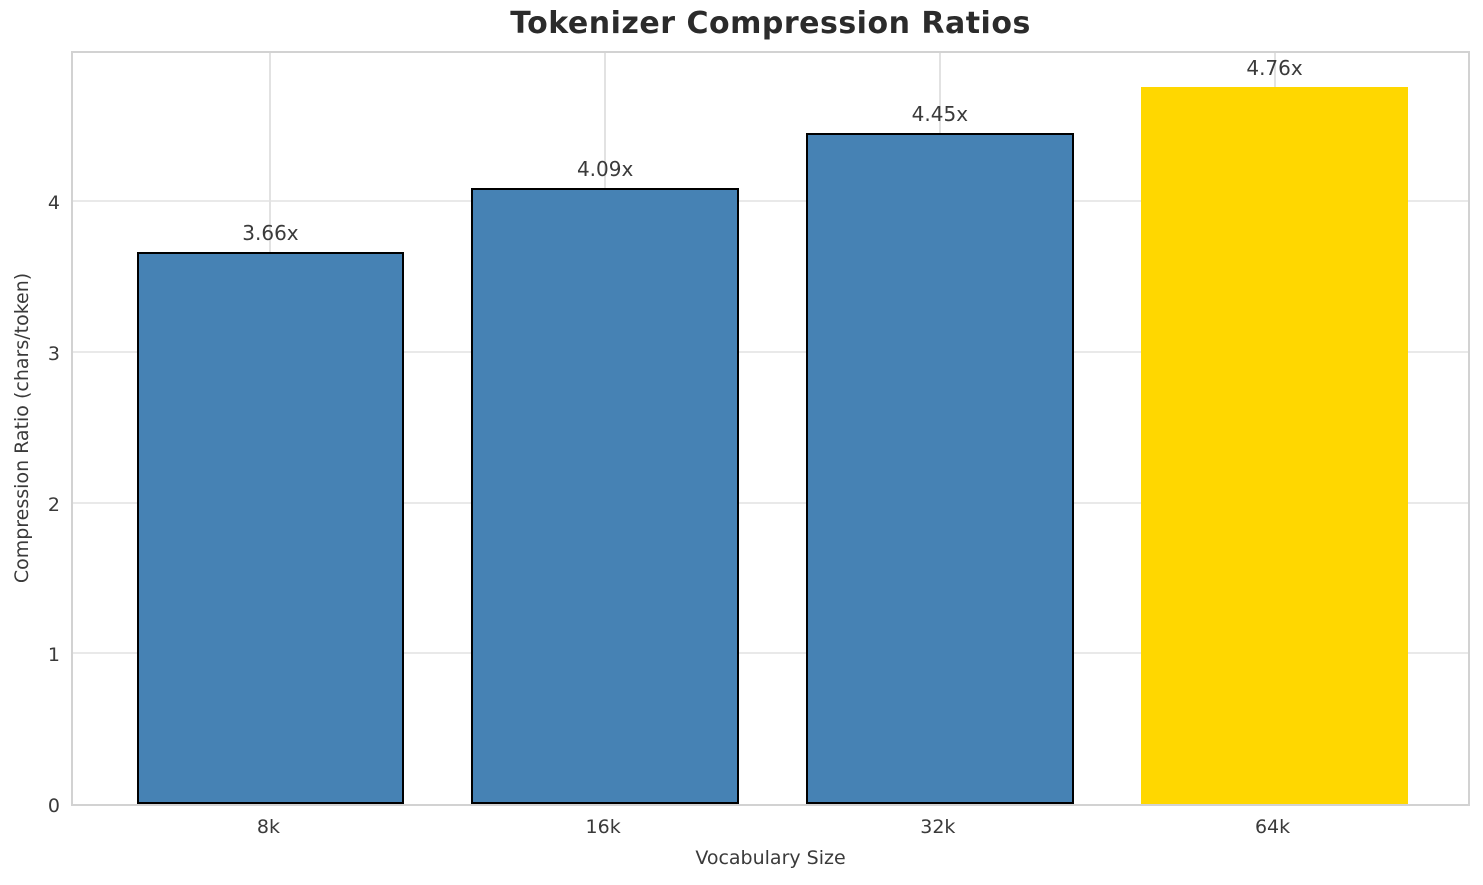  Describe the element at coordinates (770, 23) in the screenshot. I see `chart-title: Tokenizer Compression Ratios` at that location.